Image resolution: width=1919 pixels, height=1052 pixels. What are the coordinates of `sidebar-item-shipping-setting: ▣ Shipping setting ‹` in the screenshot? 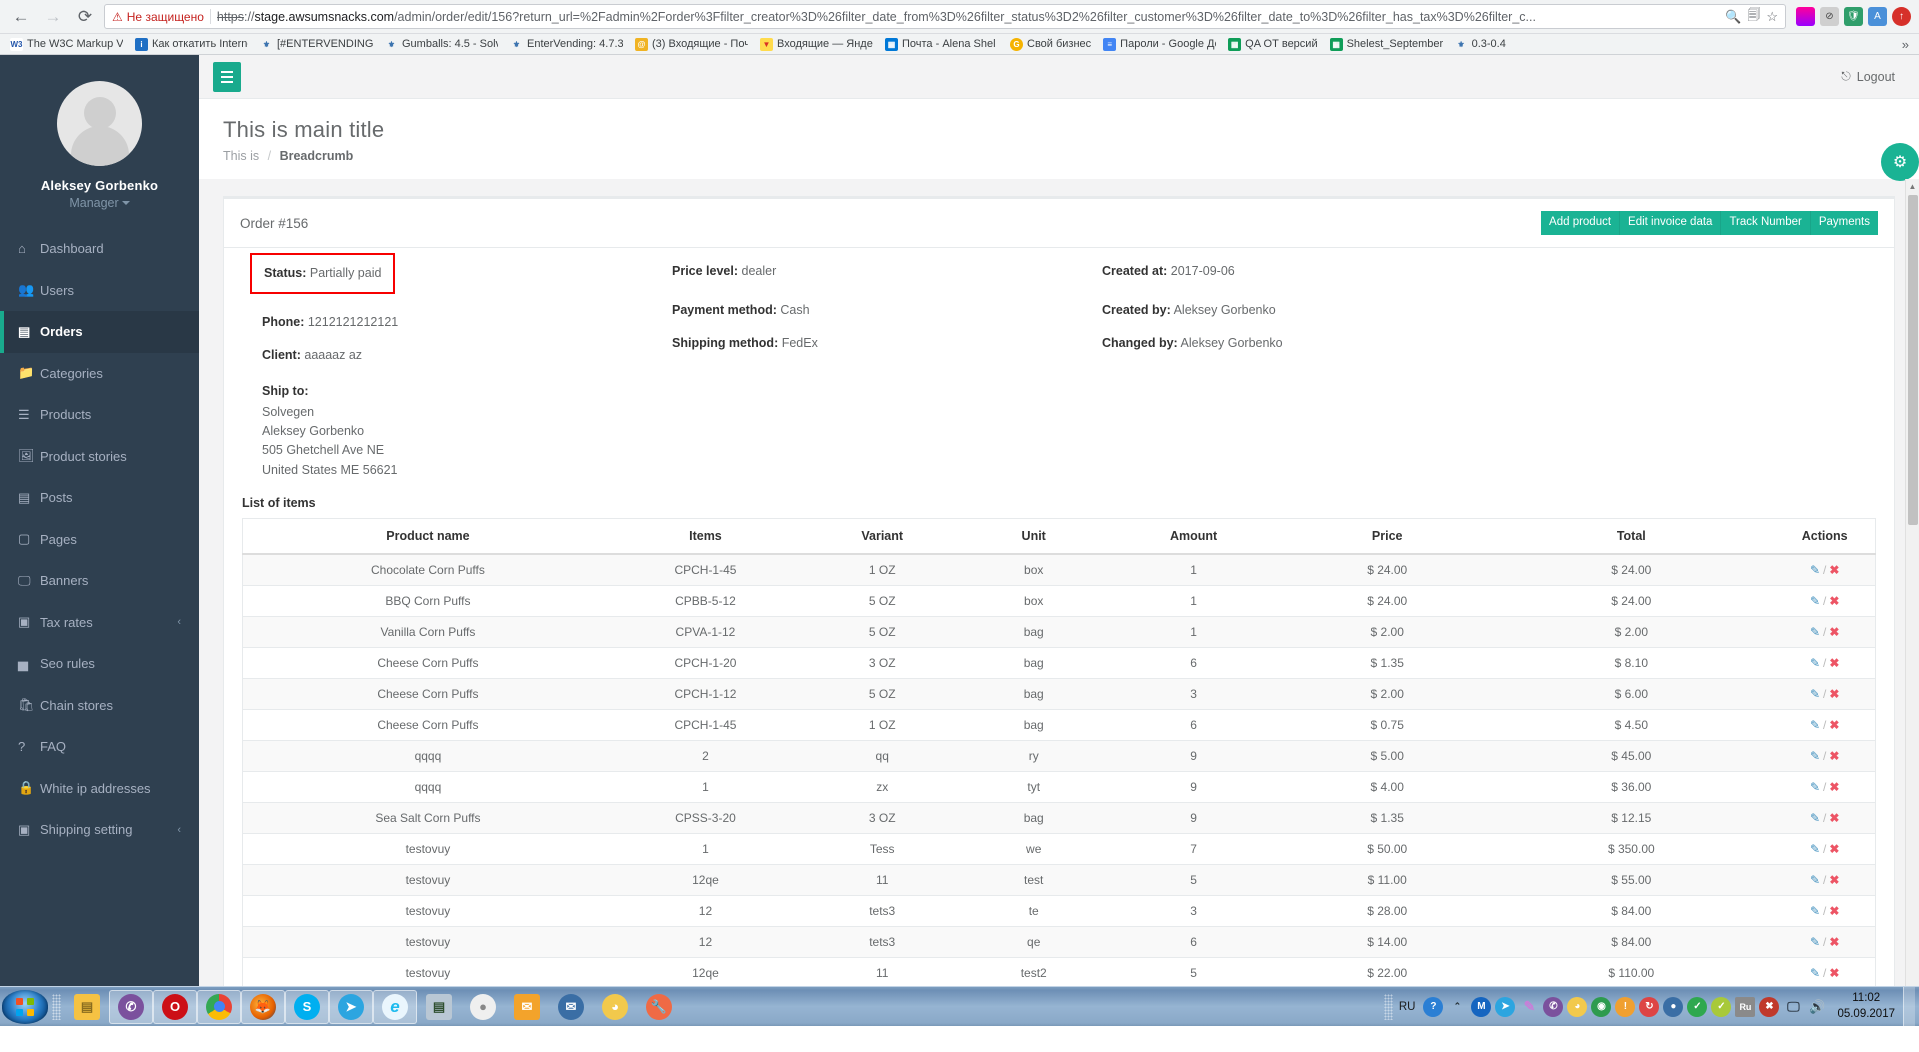 It's located at (99, 830).